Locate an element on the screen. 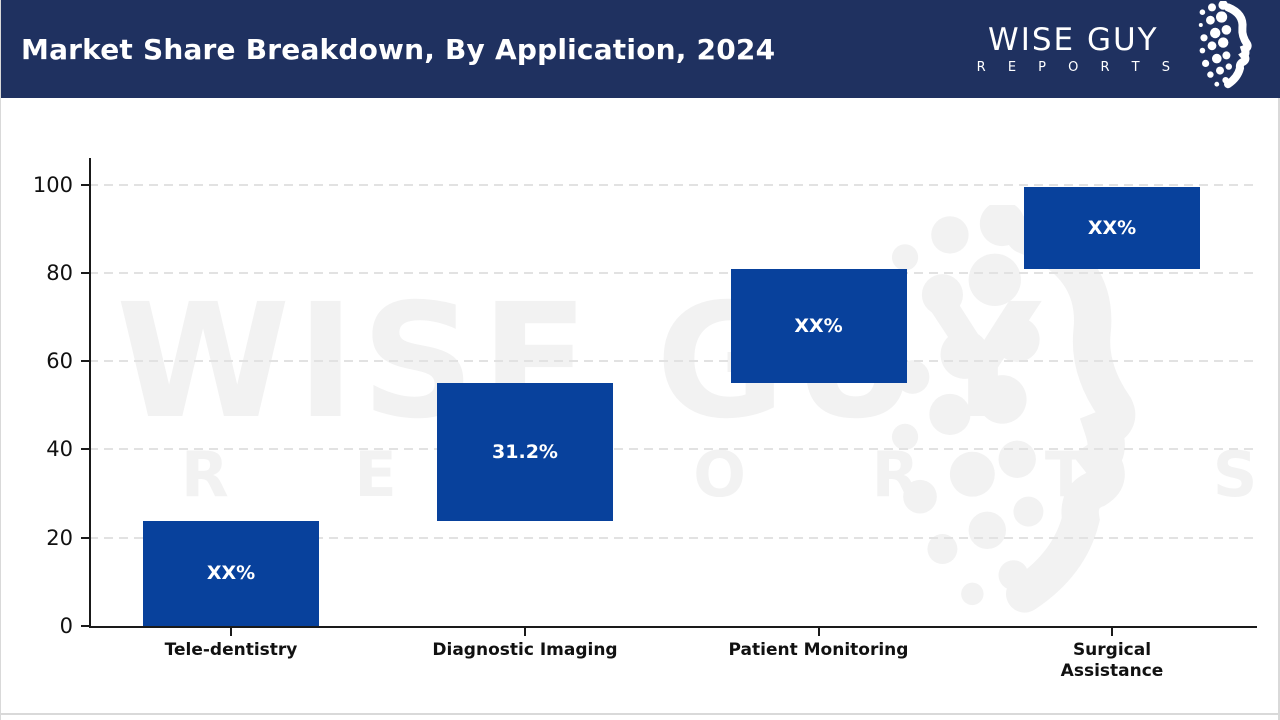  logo-subtitle: R E P O R T S is located at coordinates (1077, 67).